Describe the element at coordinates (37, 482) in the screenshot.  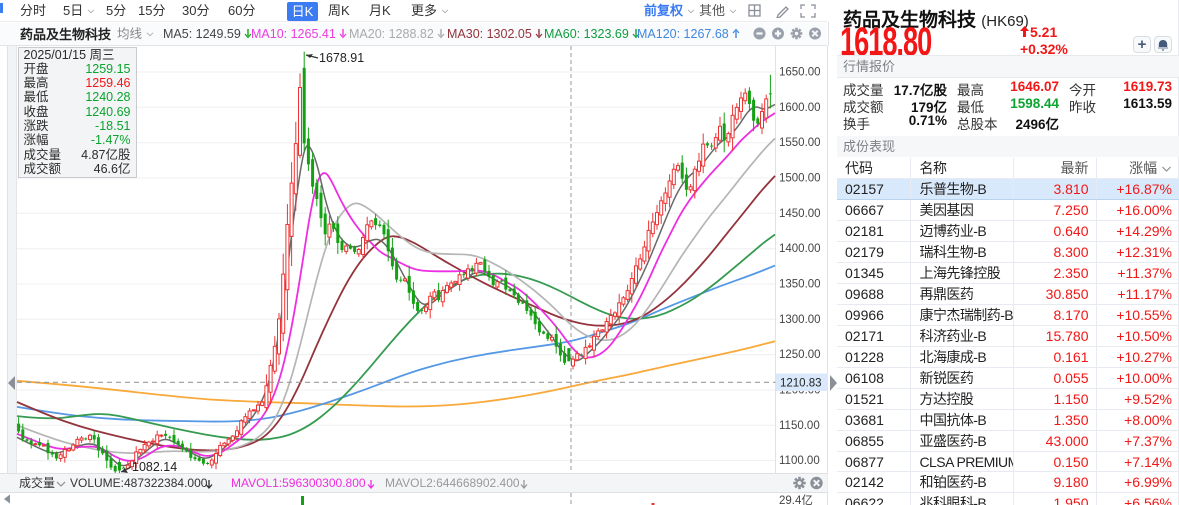
I see `svg-text: 成交量` at that location.